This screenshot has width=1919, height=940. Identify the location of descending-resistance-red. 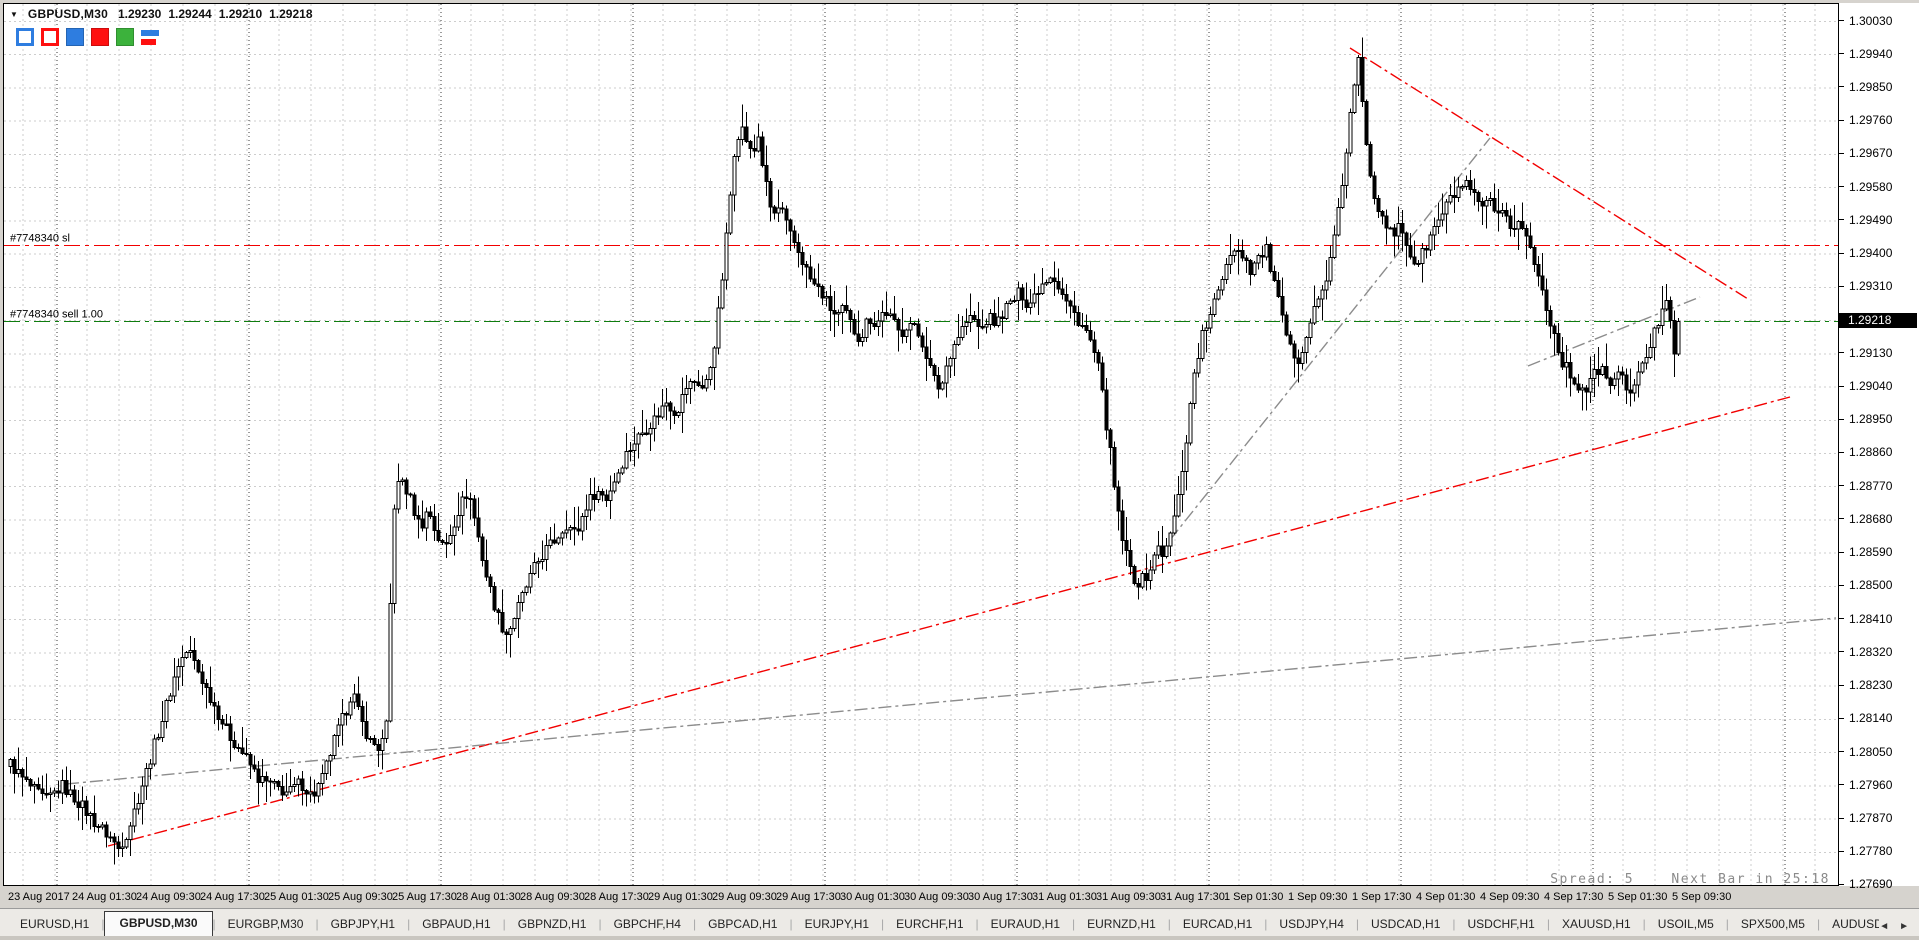
(1549, 173).